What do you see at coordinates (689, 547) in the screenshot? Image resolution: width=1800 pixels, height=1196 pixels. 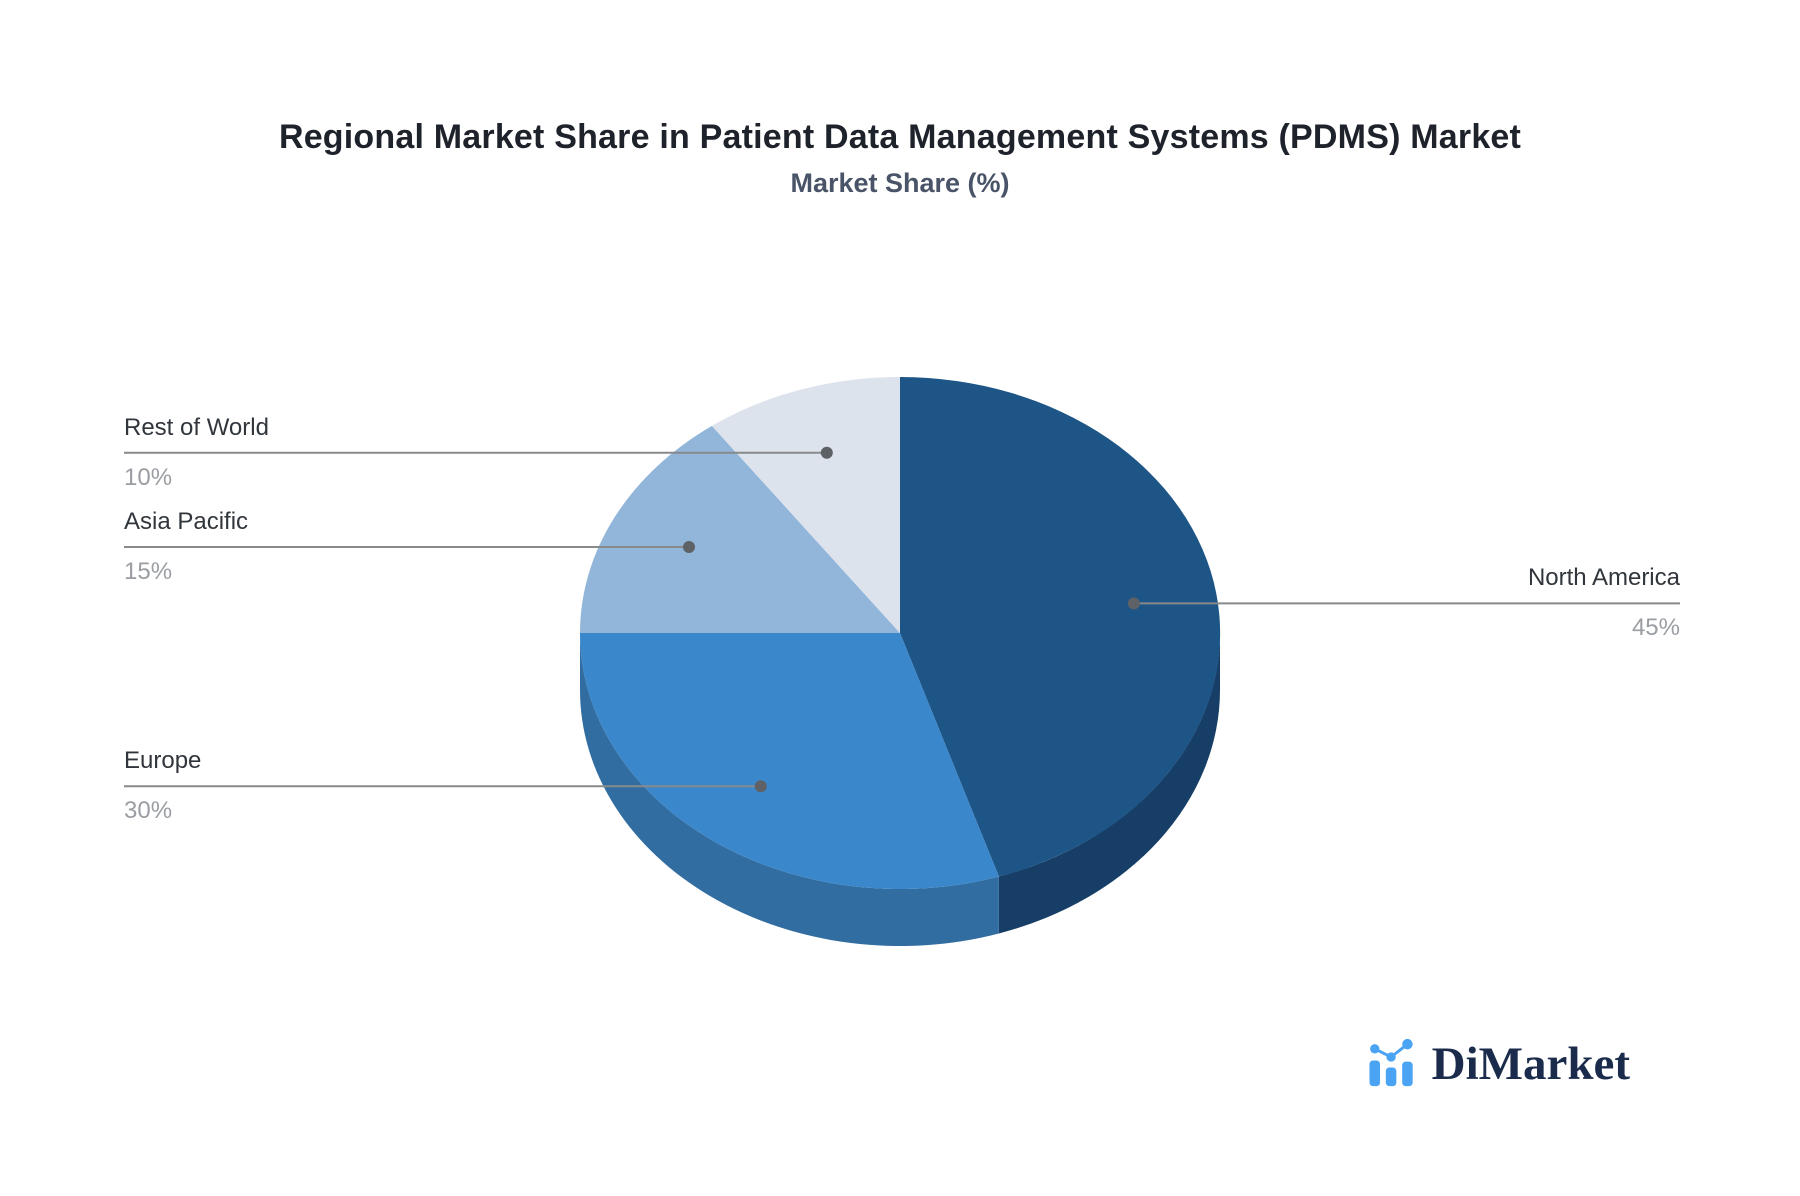 I see `leader-dot-asia-pacific` at bounding box center [689, 547].